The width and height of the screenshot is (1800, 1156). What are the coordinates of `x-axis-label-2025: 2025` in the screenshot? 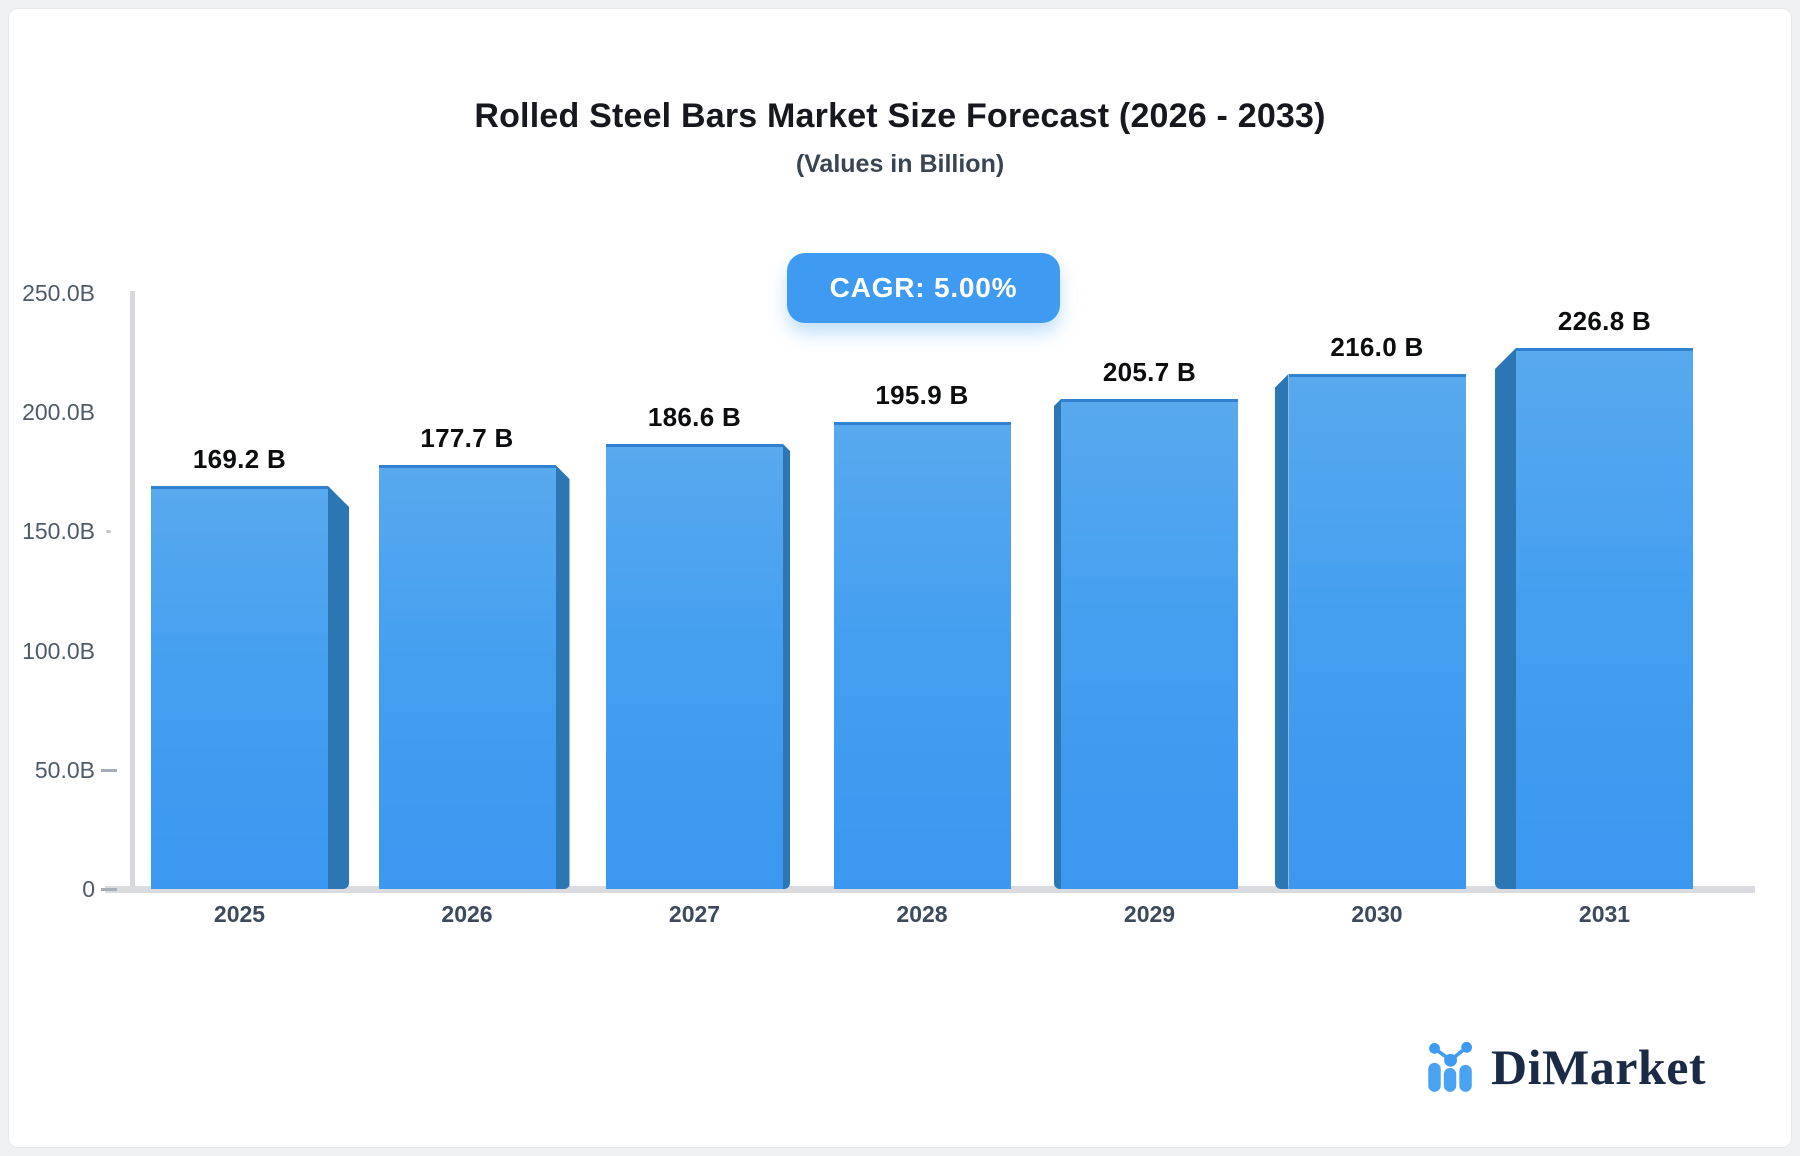 It's located at (239, 914).